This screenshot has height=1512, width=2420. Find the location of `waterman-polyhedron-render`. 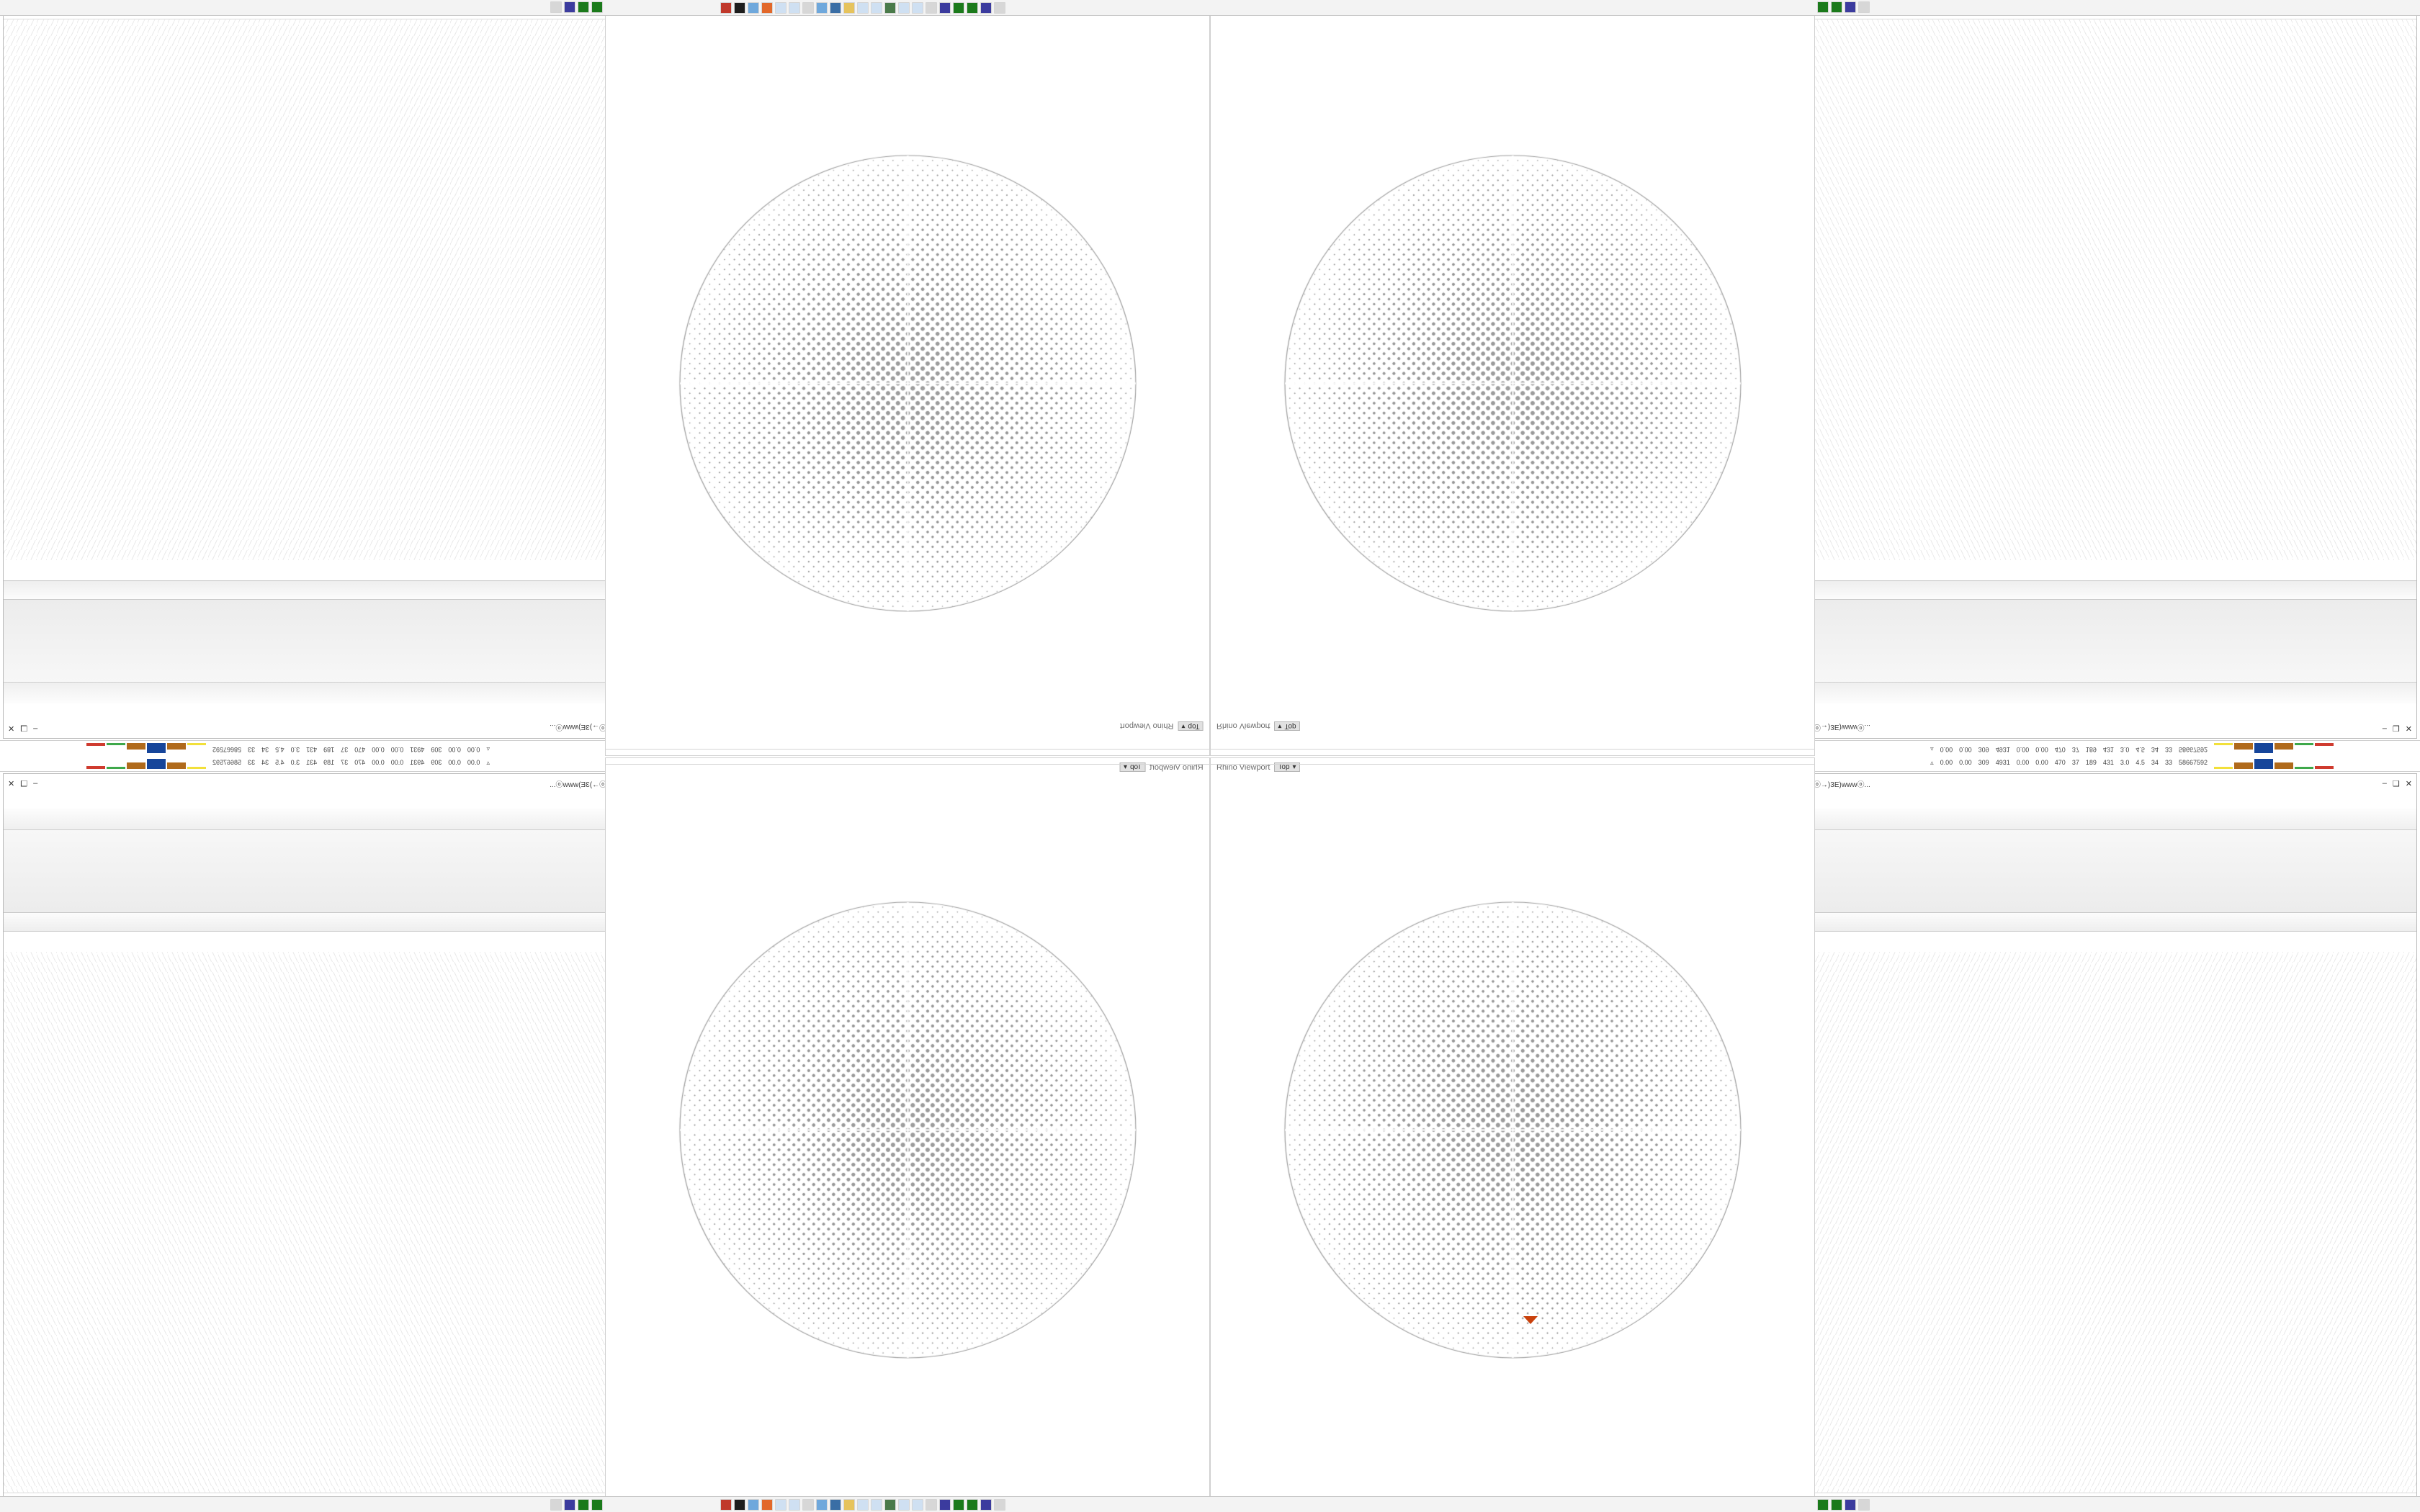

waterman-polyhedron-render is located at coordinates (1512, 383).